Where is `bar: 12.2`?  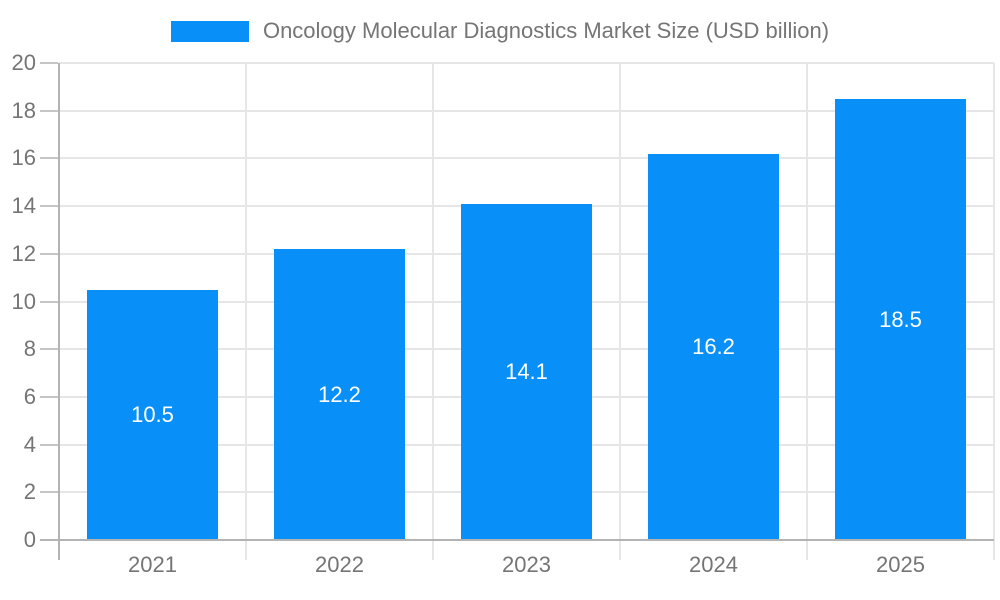 bar: 12.2 is located at coordinates (339, 394).